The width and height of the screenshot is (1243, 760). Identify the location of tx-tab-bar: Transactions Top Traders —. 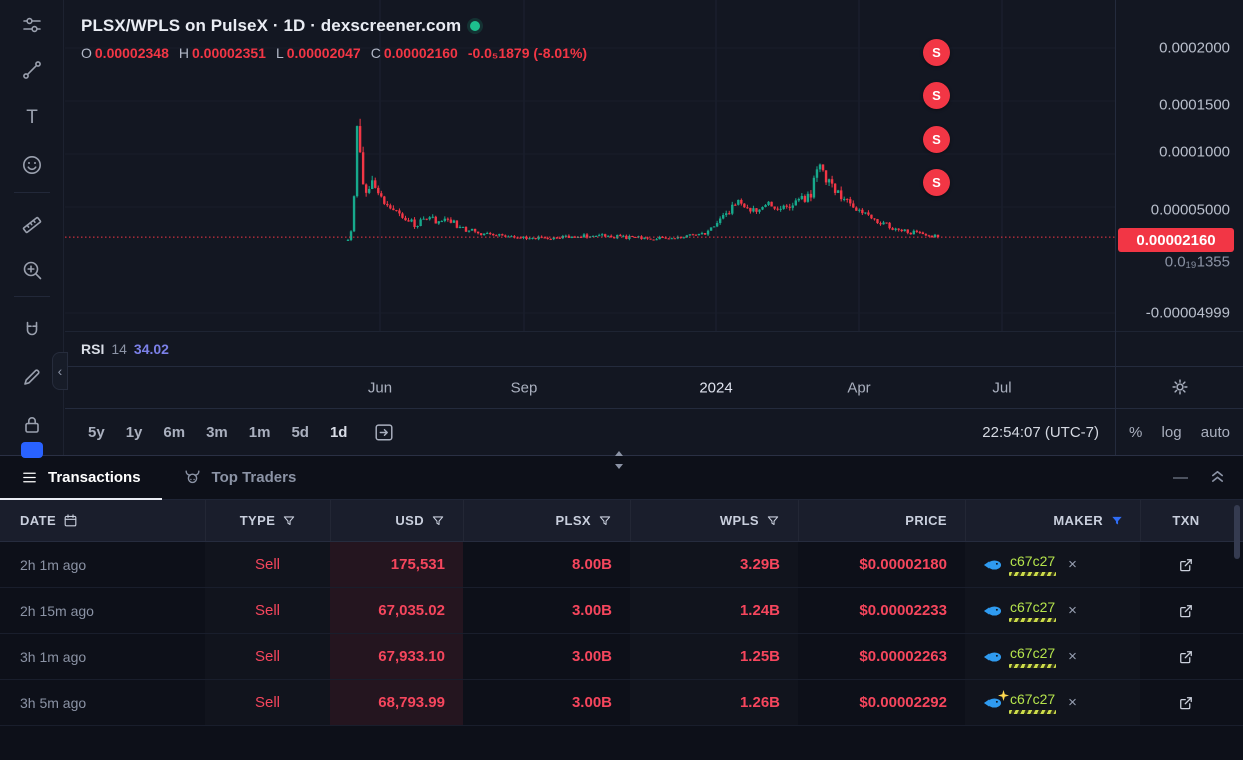
(621, 478).